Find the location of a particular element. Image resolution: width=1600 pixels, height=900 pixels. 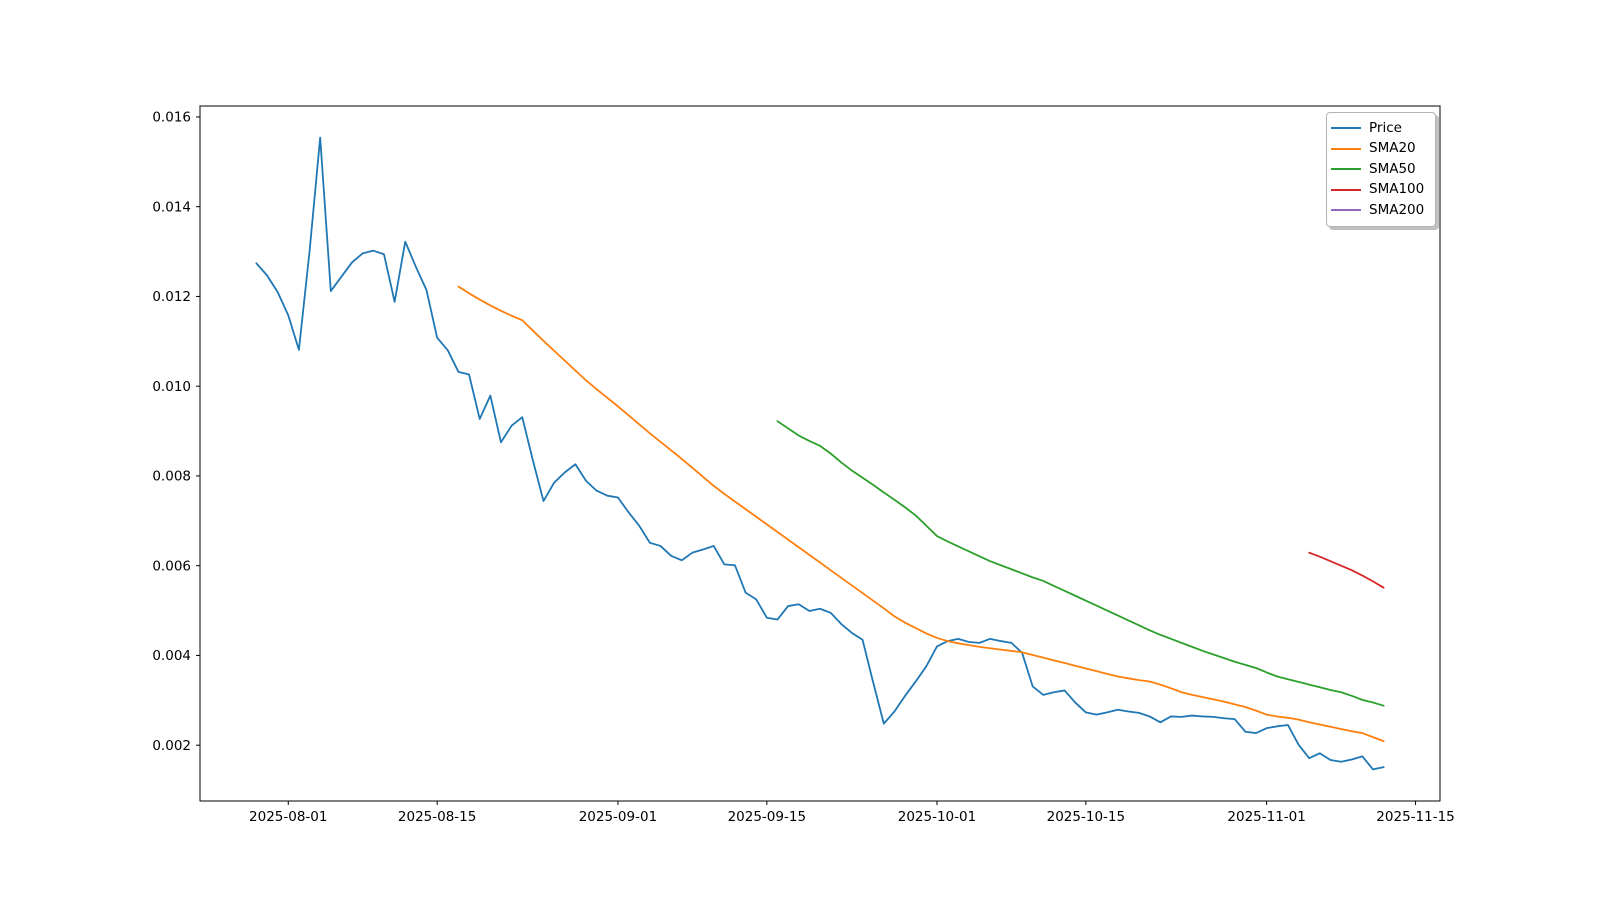

legend-line-sample-sma100 is located at coordinates (1346, 189).